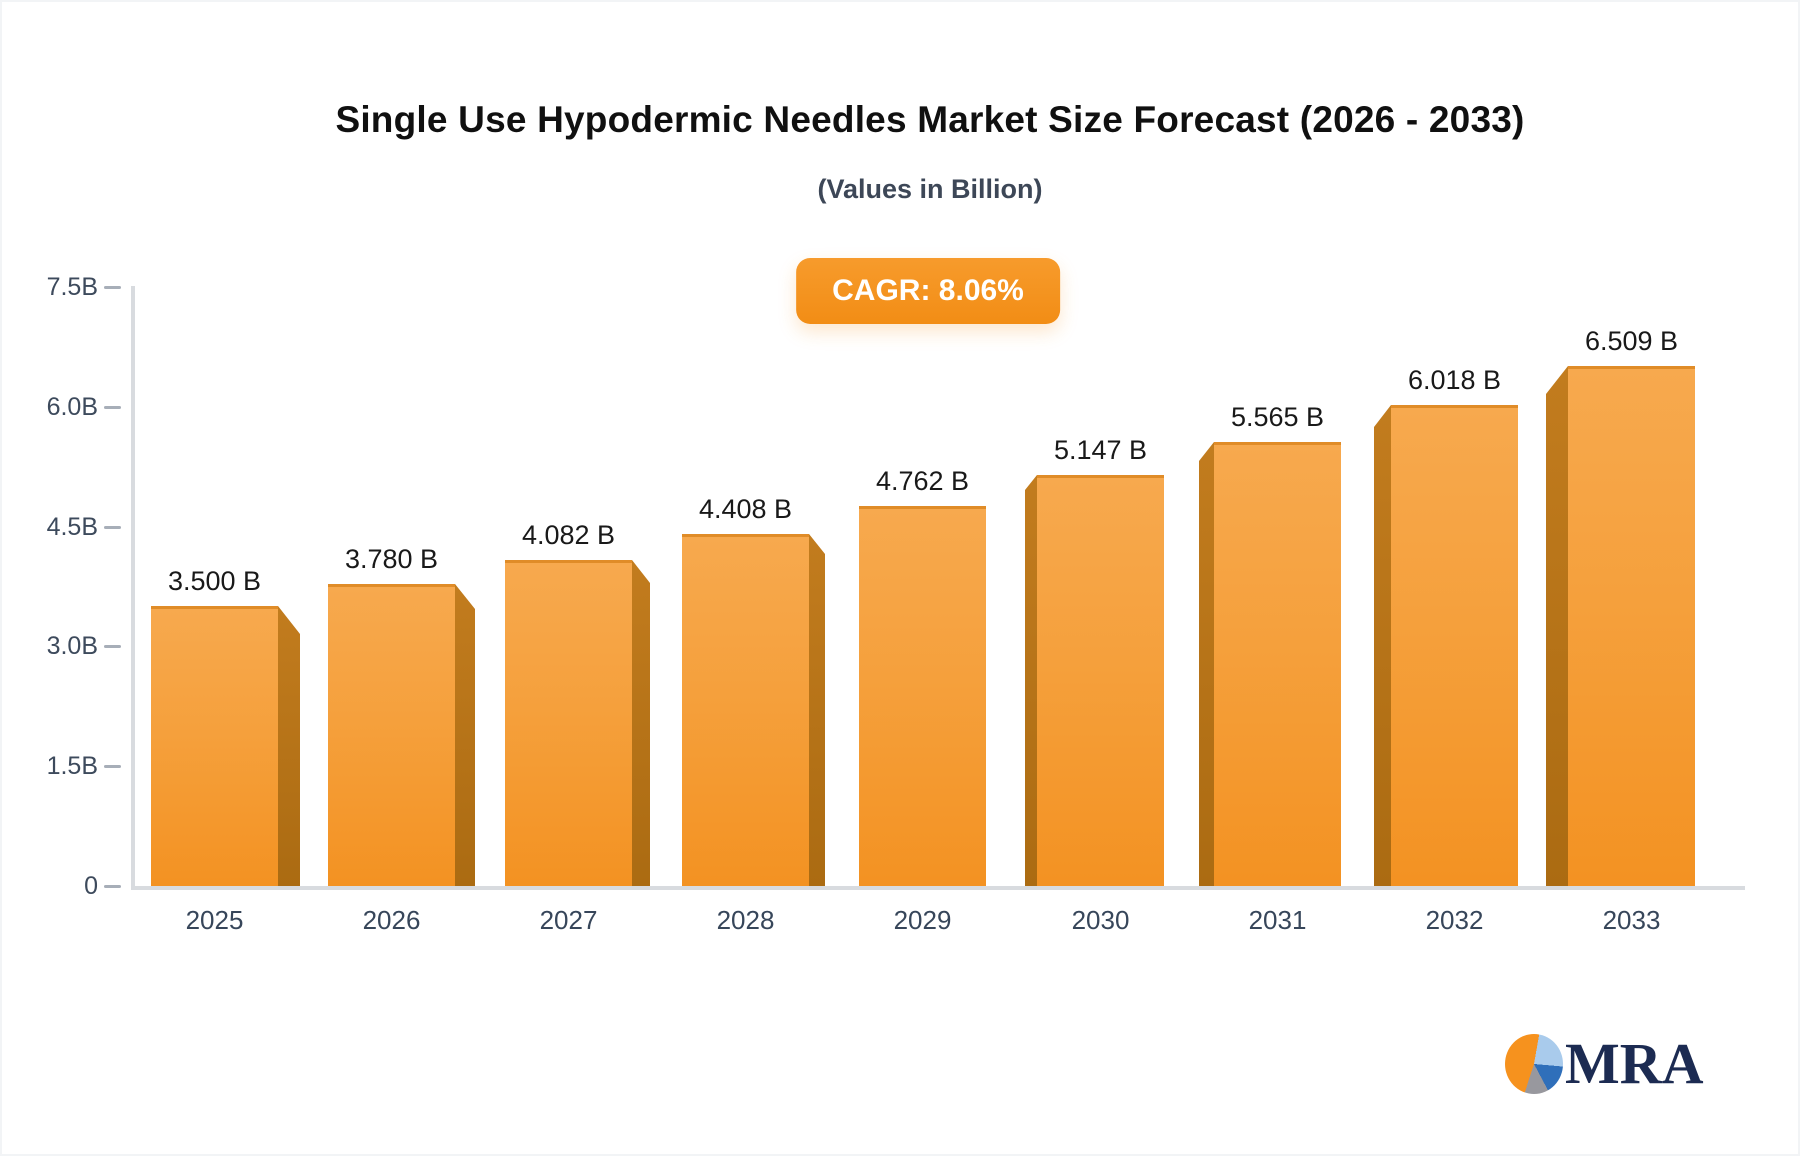 This screenshot has height=1156, width=1800. I want to click on bar-side-2033, so click(1557, 626).